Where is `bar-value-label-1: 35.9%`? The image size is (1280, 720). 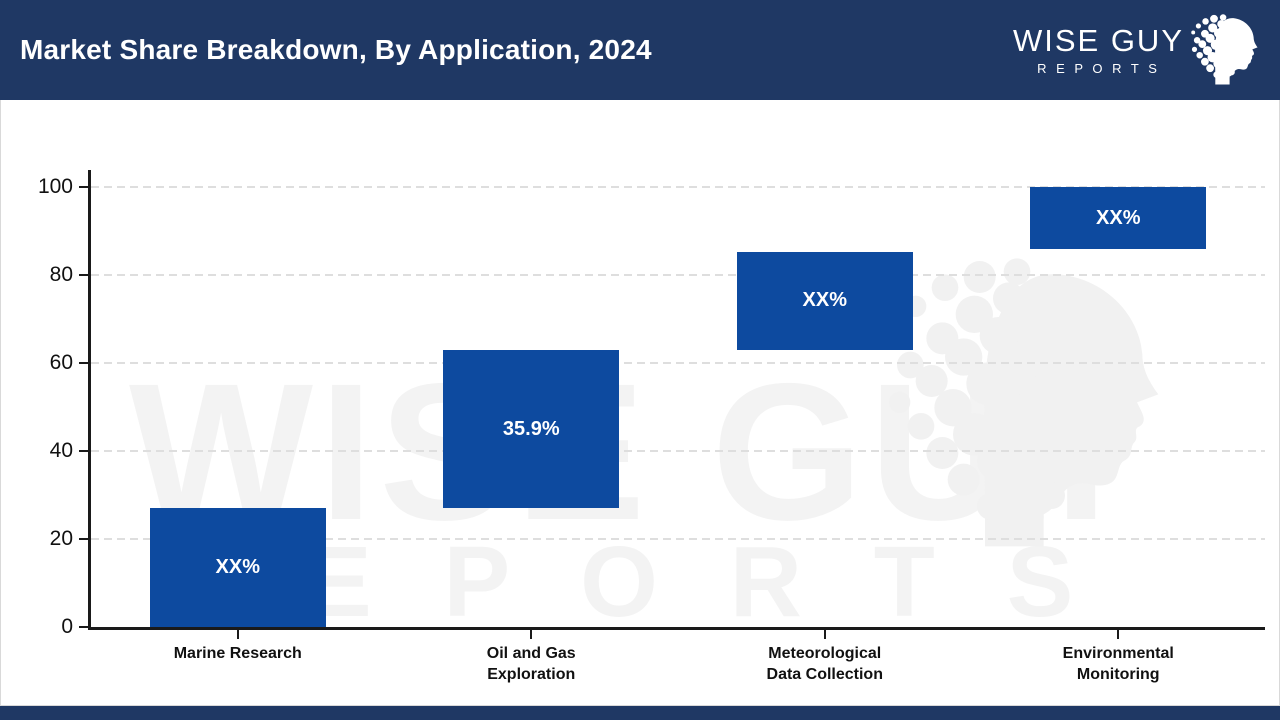
bar-value-label-1: 35.9% is located at coordinates (531, 428).